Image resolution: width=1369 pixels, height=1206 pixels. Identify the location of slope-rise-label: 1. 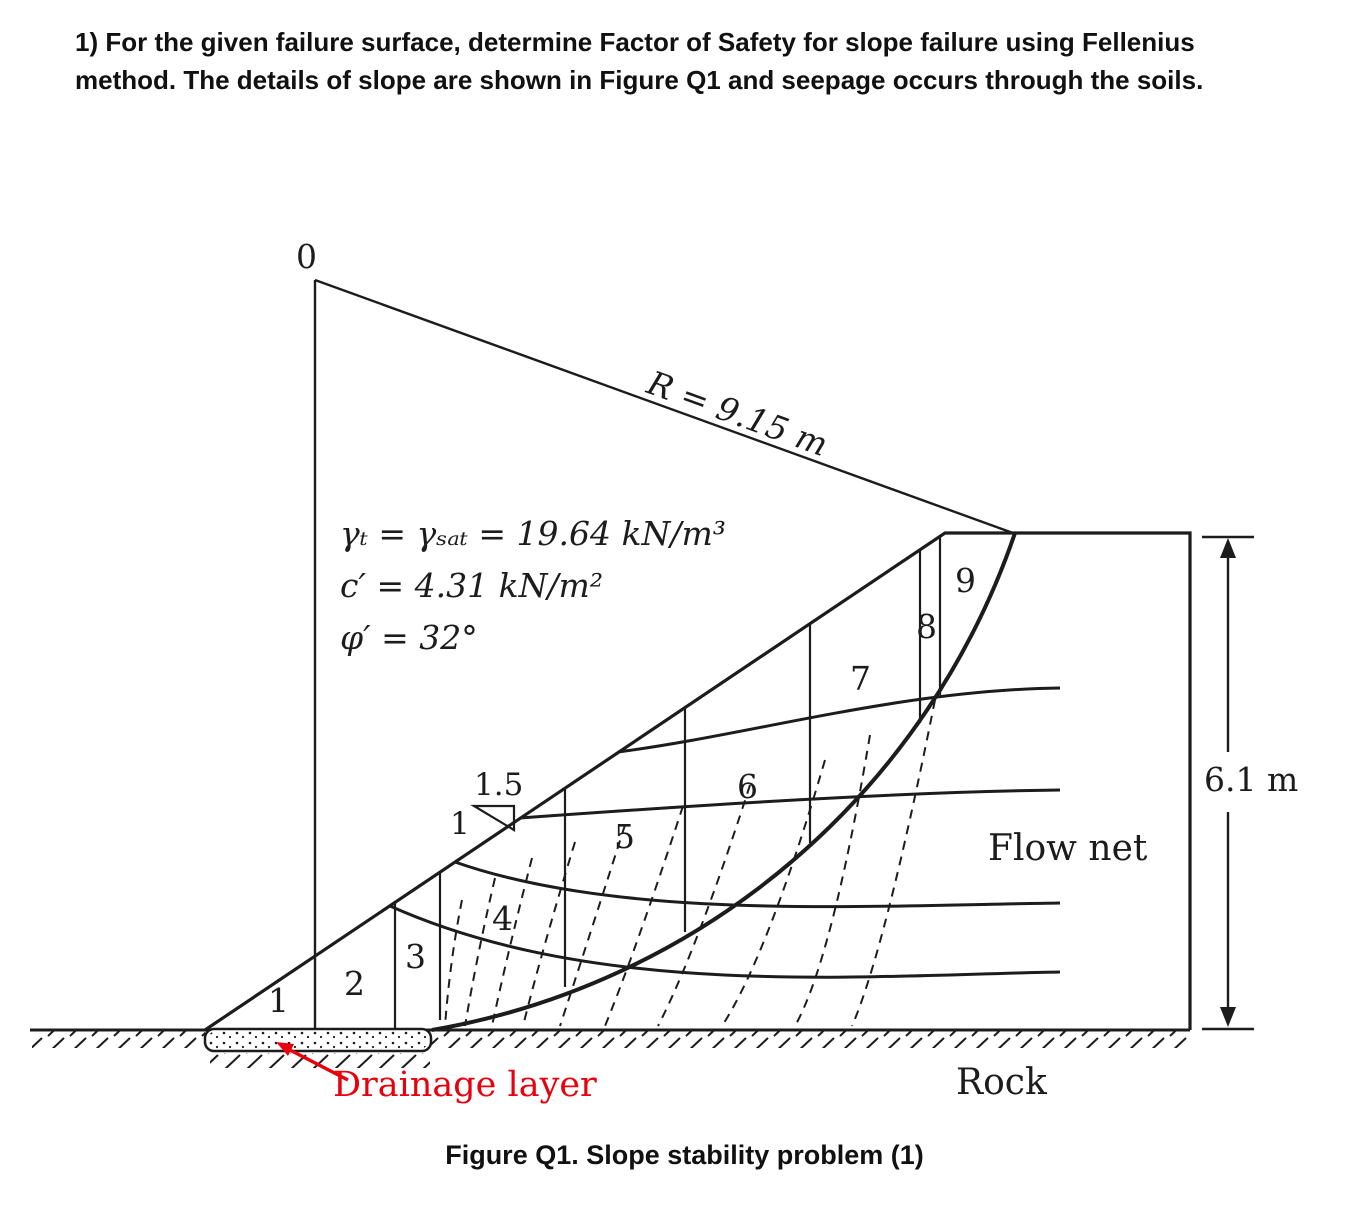
(460, 824).